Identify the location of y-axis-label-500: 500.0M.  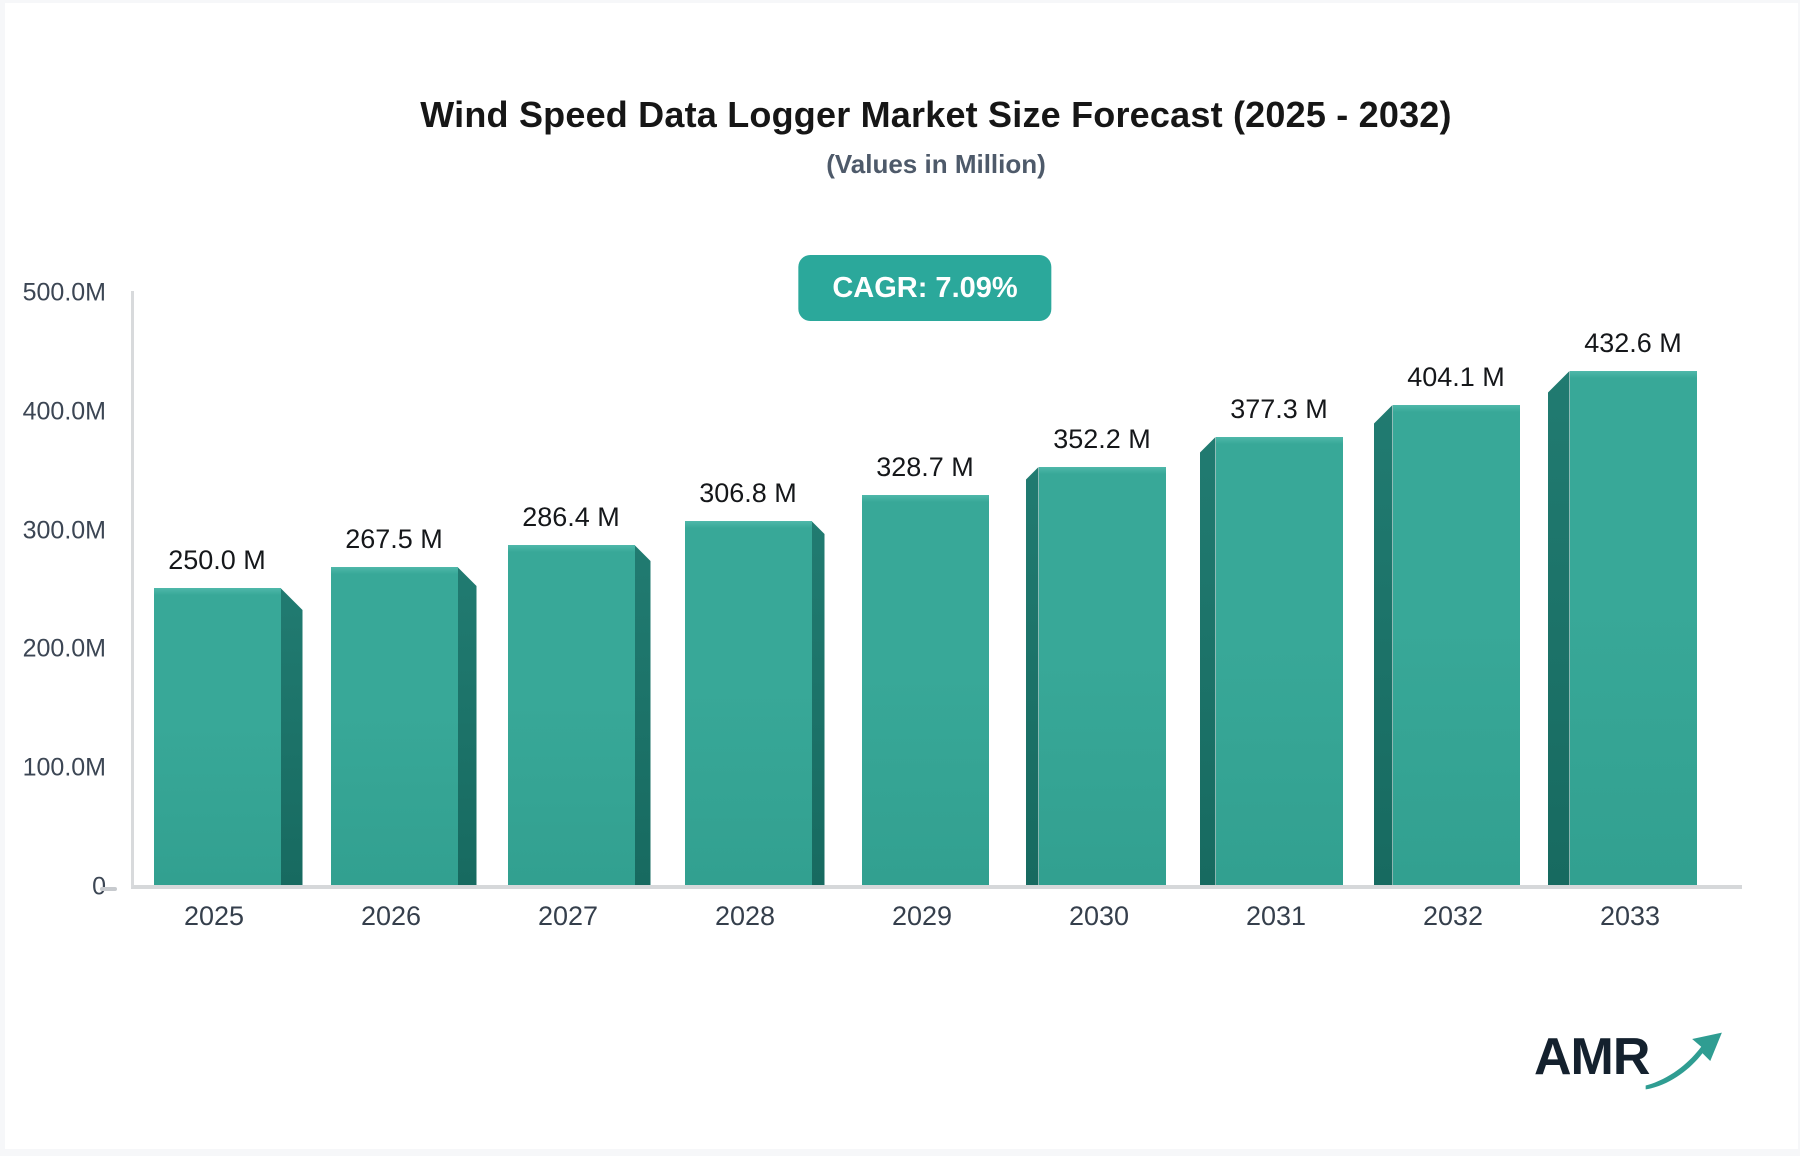
(64, 292).